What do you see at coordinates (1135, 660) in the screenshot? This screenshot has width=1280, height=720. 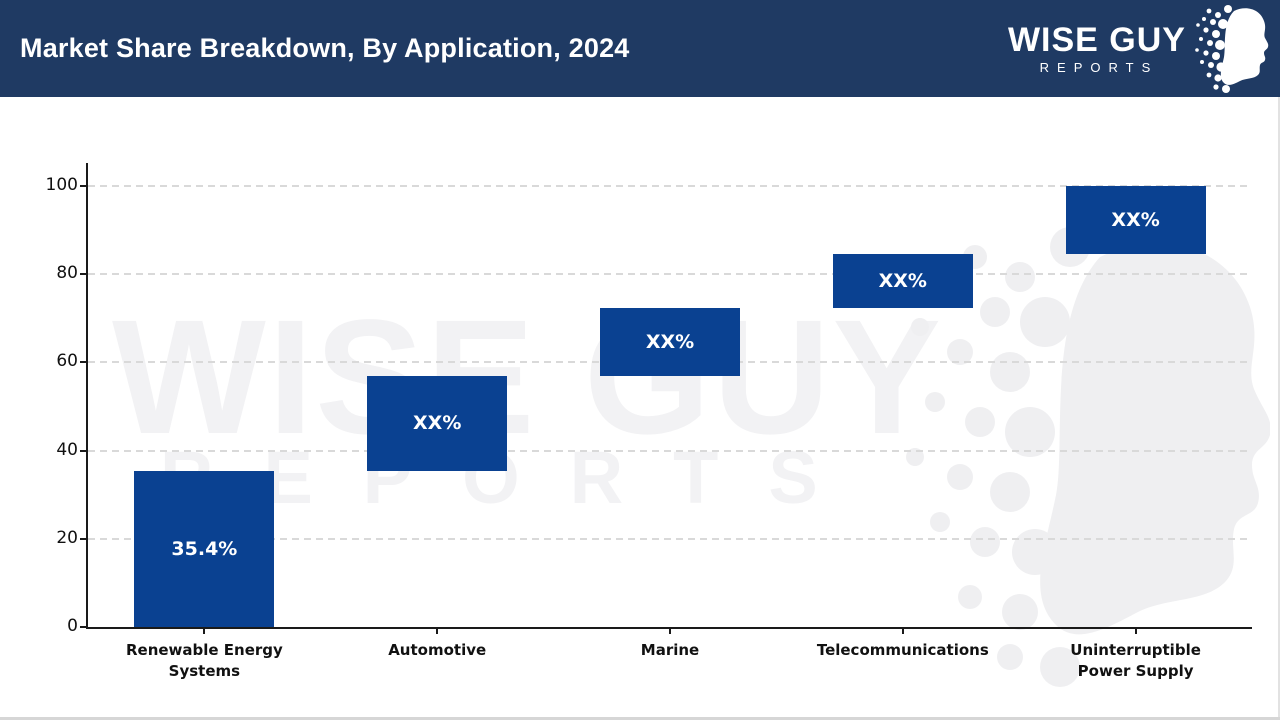 I see `x-axis-tick-label: Uninterruptible Power Supply` at bounding box center [1135, 660].